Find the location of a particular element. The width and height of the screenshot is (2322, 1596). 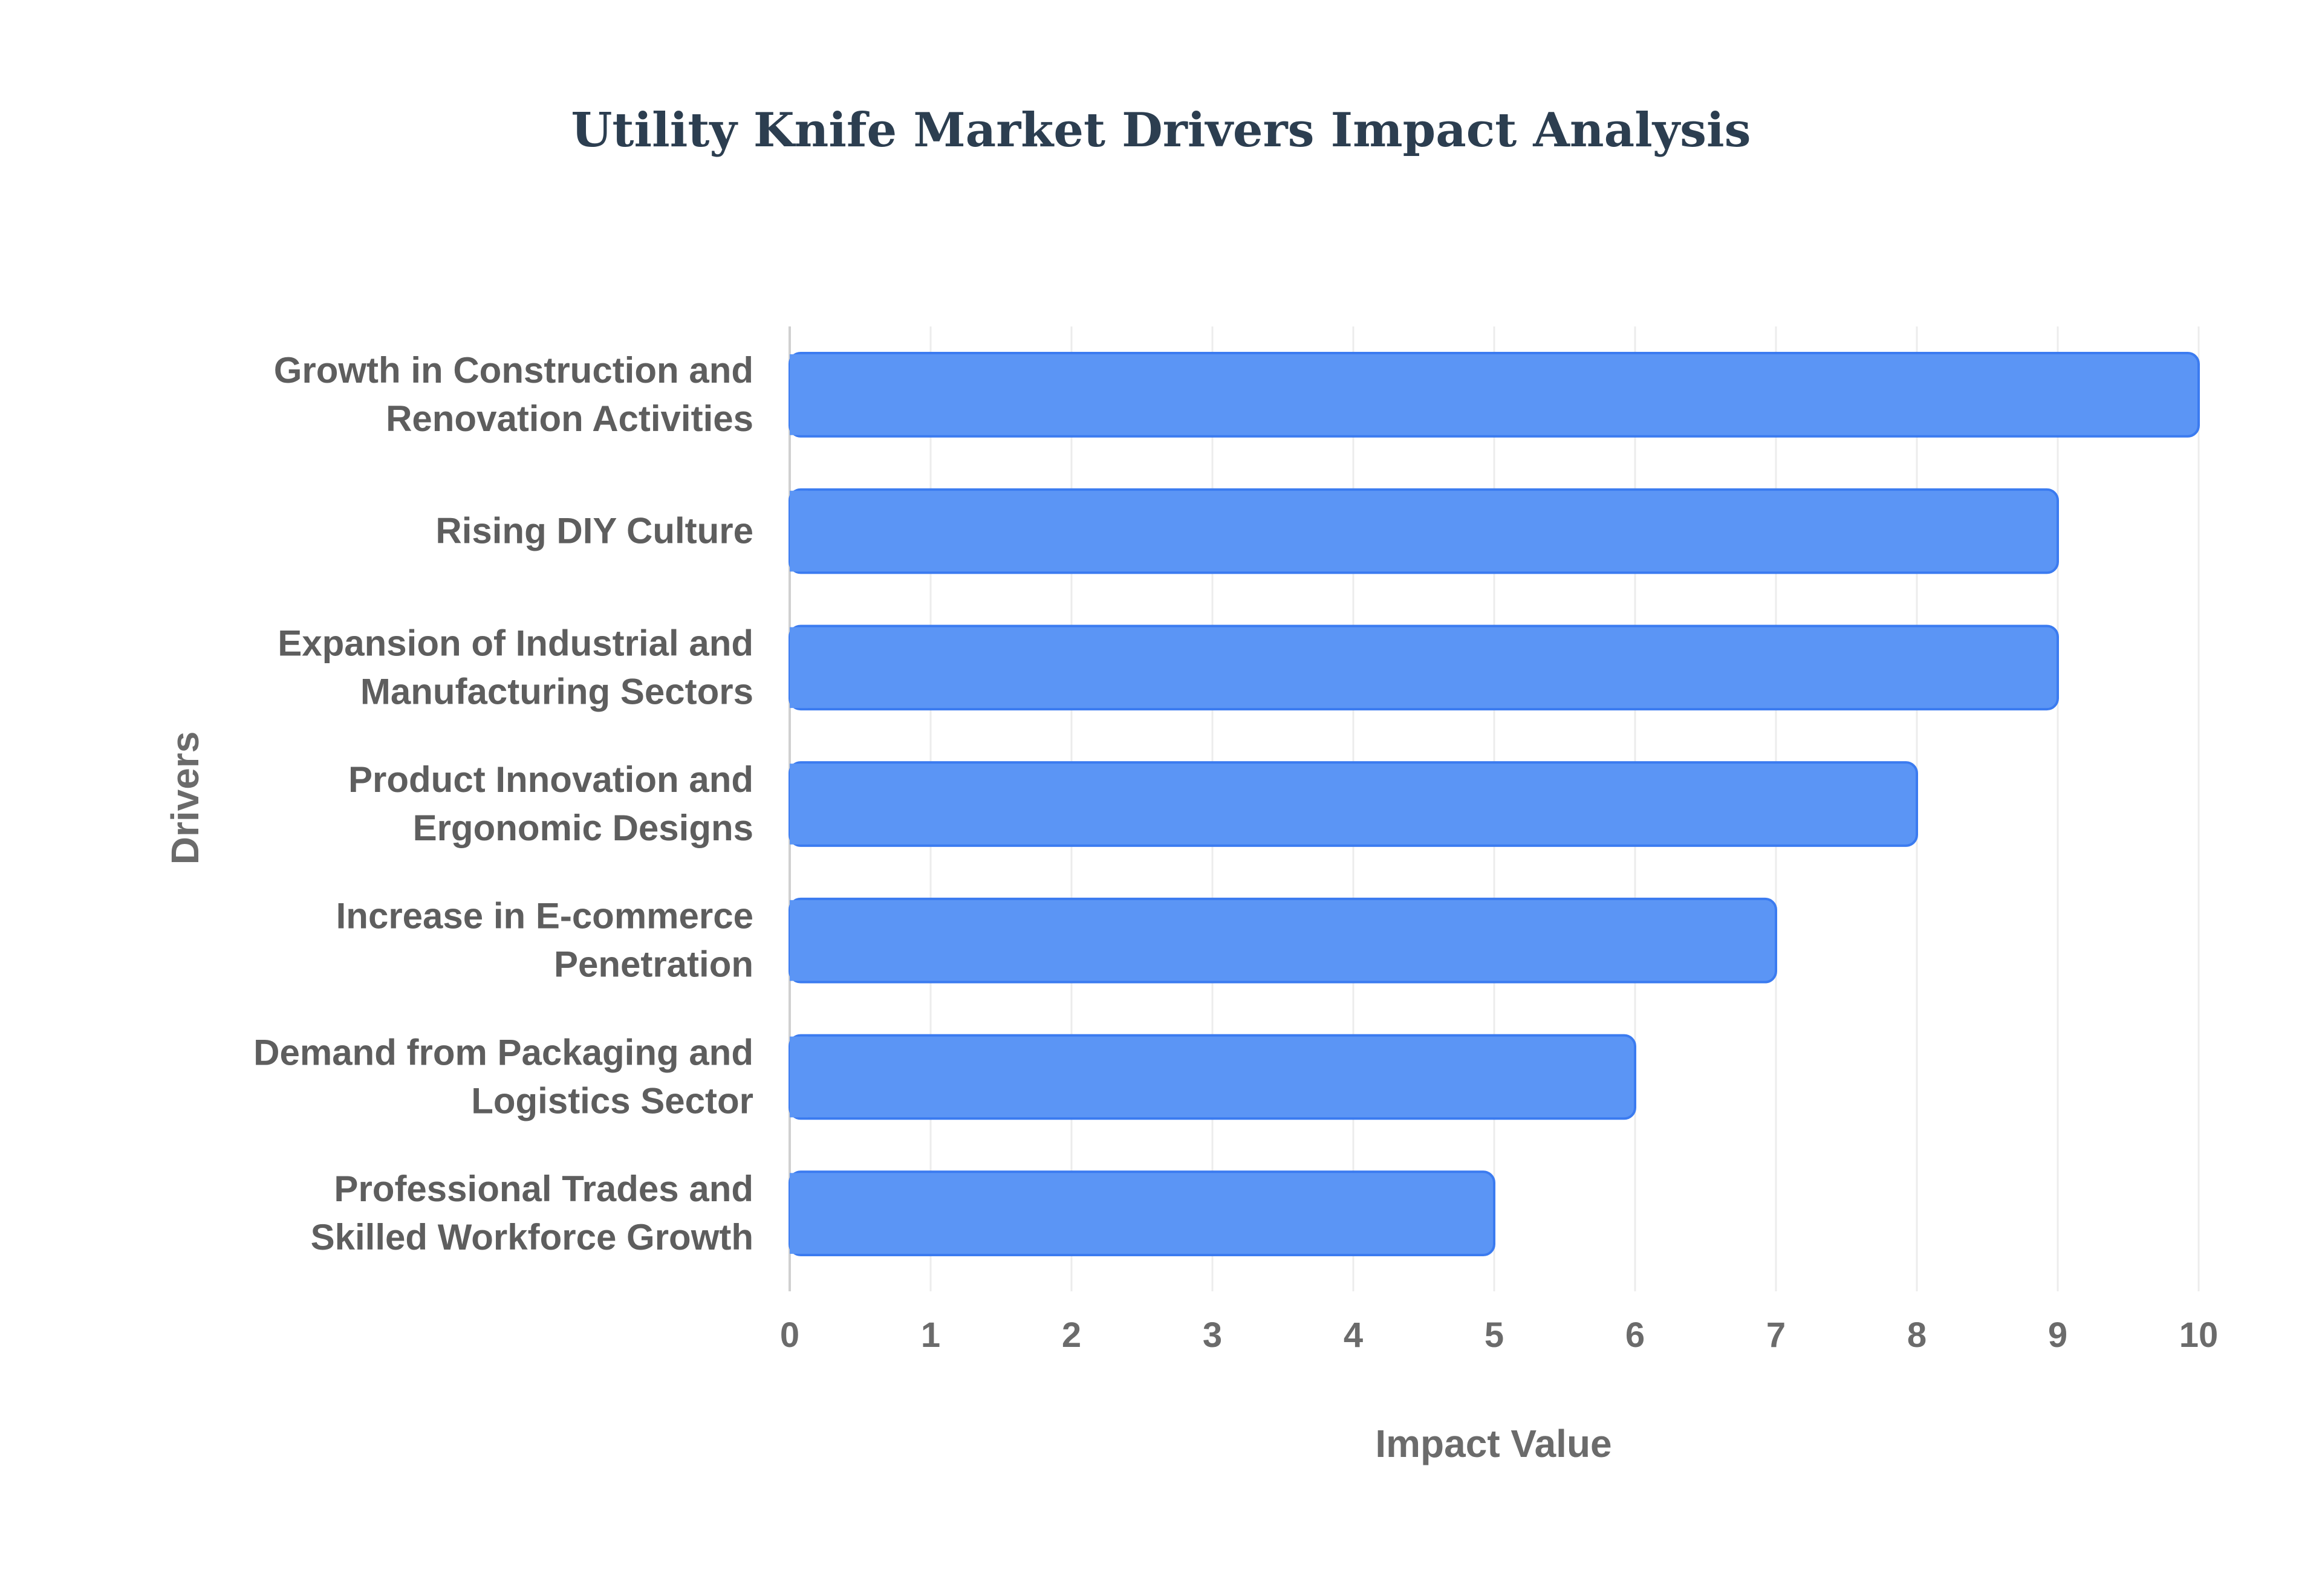

x-tick-label-9: 9 is located at coordinates (2057, 1335).